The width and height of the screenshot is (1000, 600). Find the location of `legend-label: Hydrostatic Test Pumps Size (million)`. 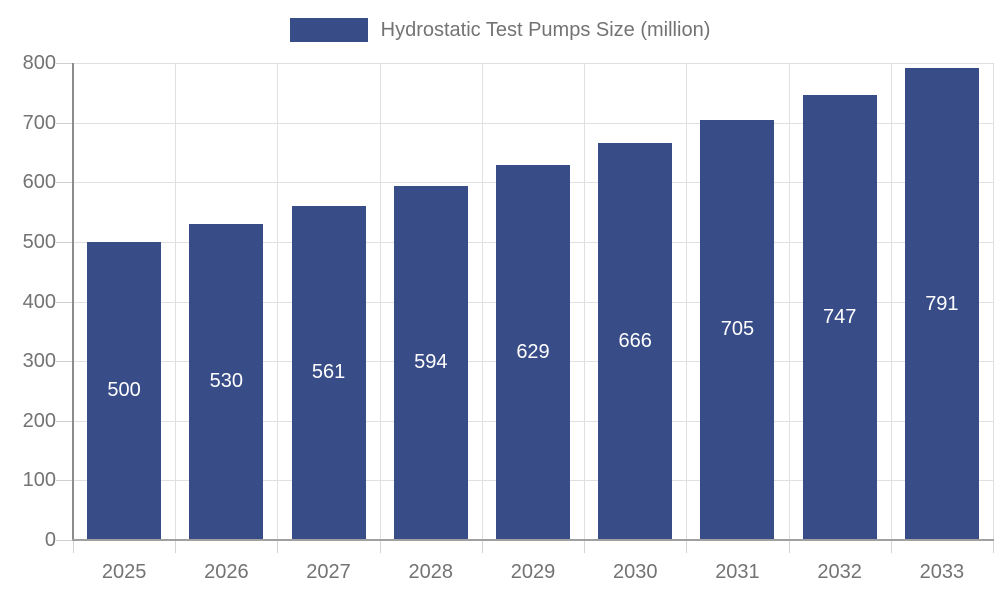

legend-label: Hydrostatic Test Pumps Size (million) is located at coordinates (545, 29).